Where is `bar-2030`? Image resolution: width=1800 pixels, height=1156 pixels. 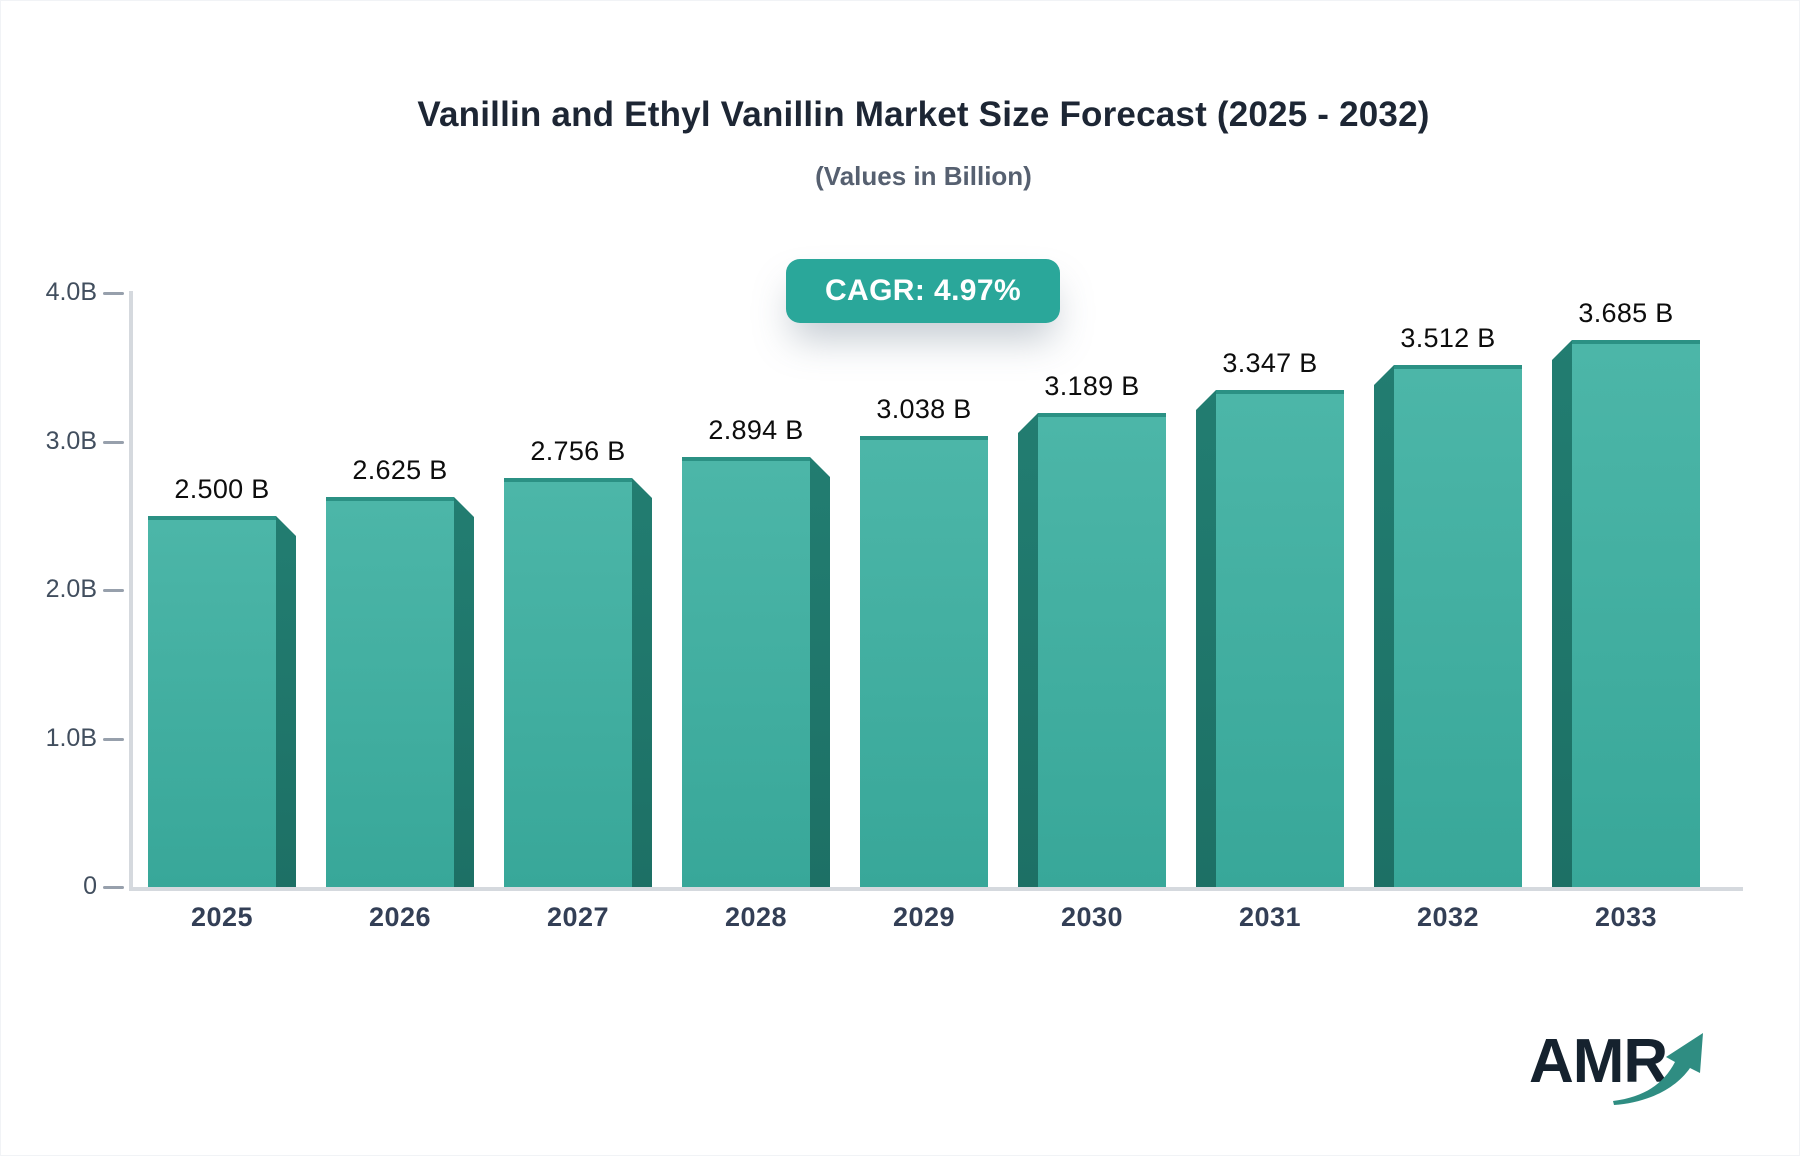 bar-2030 is located at coordinates (1102, 650).